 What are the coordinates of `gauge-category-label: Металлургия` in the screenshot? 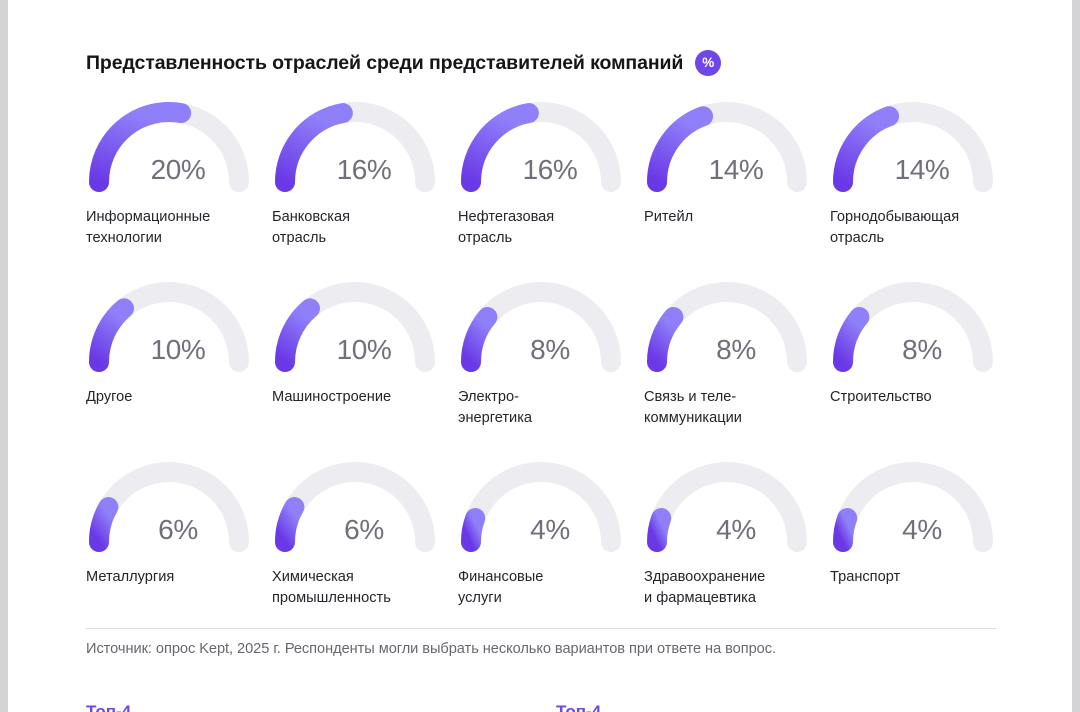 It's located at (130, 577).